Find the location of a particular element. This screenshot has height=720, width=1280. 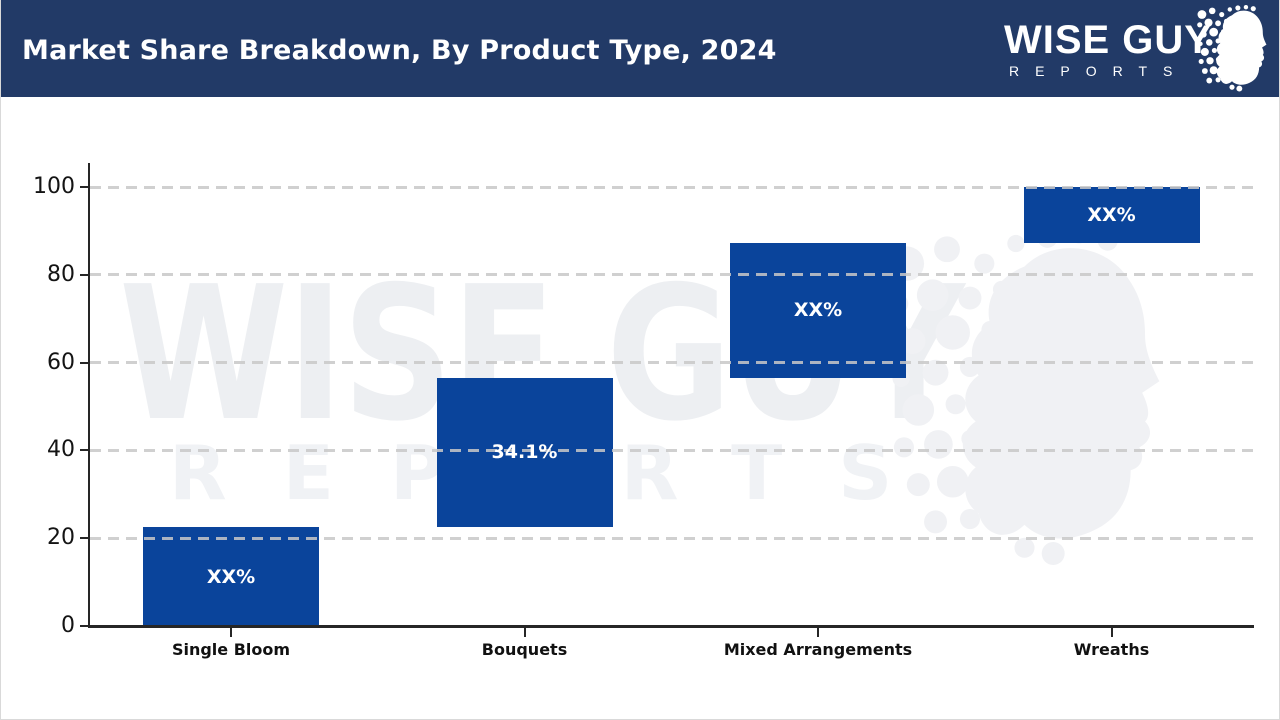

x-axis-tick-mixed-arrangements is located at coordinates (818, 632).